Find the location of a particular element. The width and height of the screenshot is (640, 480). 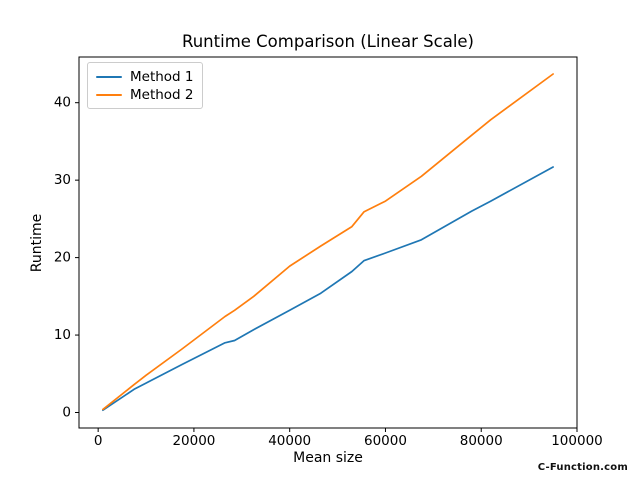

y-tick-label: 40 is located at coordinates (62, 103).